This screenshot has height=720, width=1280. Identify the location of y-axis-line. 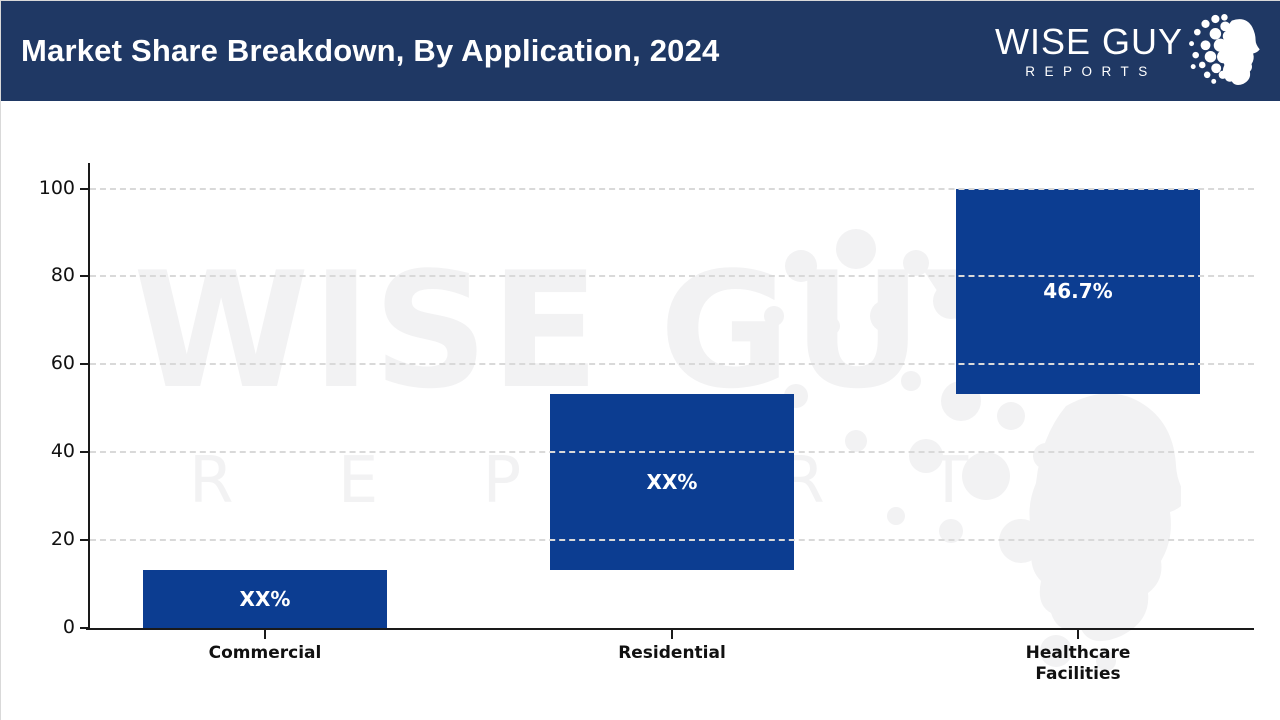
(89, 395).